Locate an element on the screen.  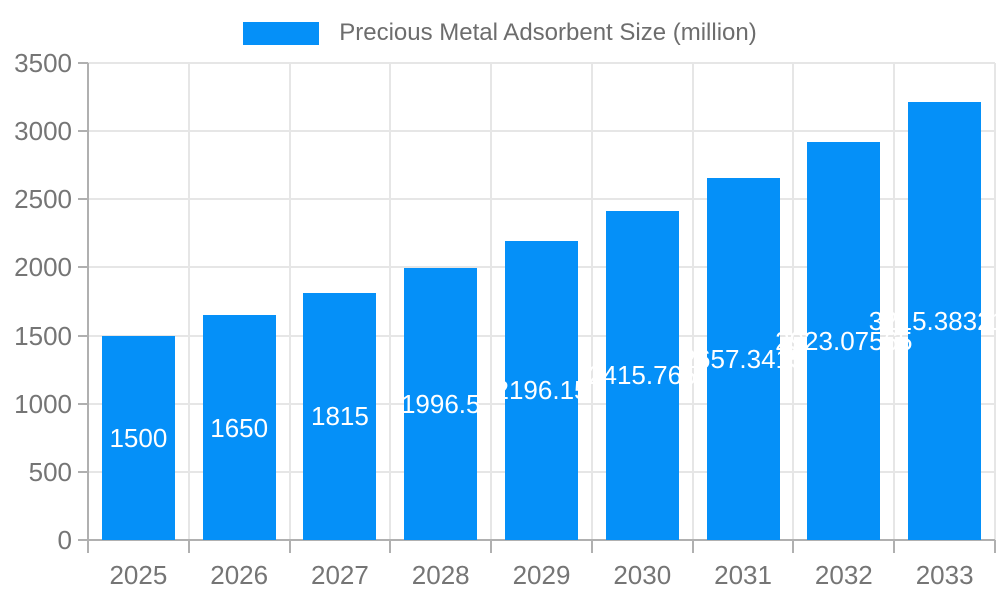
bar-value-label: 2415.765 is located at coordinates (642, 375).